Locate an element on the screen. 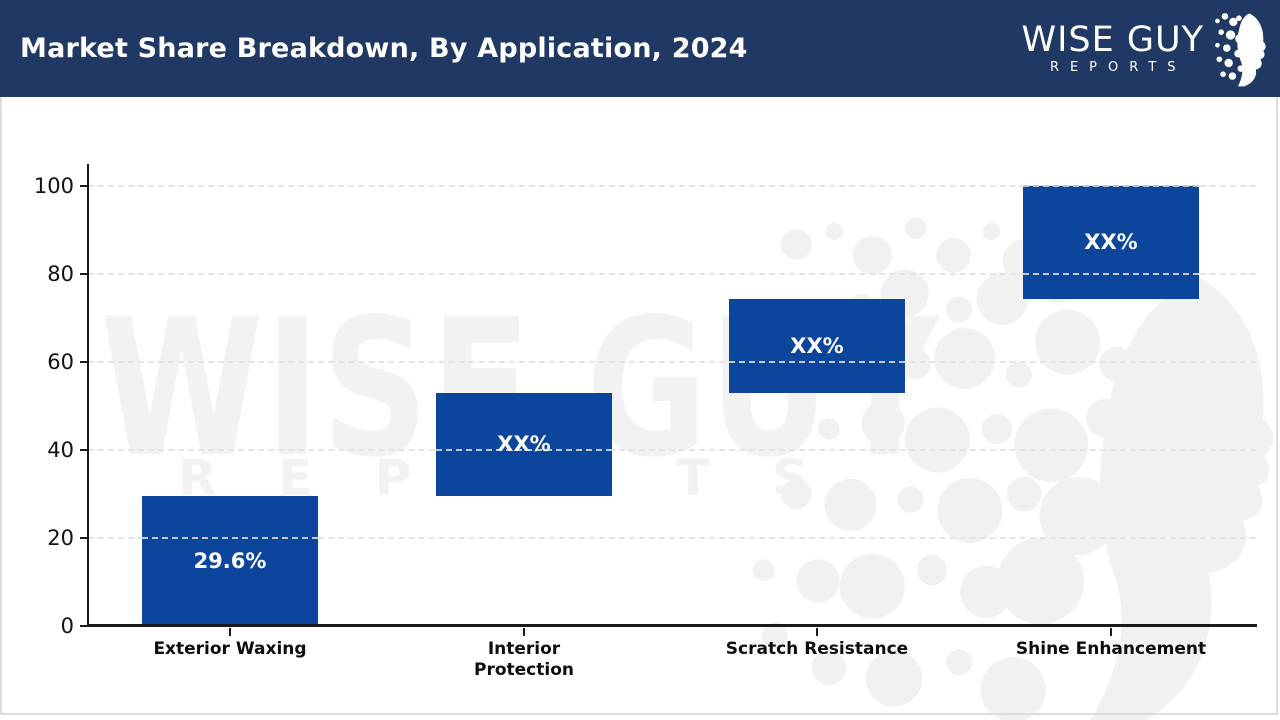 This screenshot has width=1280, height=720. bar-exterior-waxing is located at coordinates (230, 560).